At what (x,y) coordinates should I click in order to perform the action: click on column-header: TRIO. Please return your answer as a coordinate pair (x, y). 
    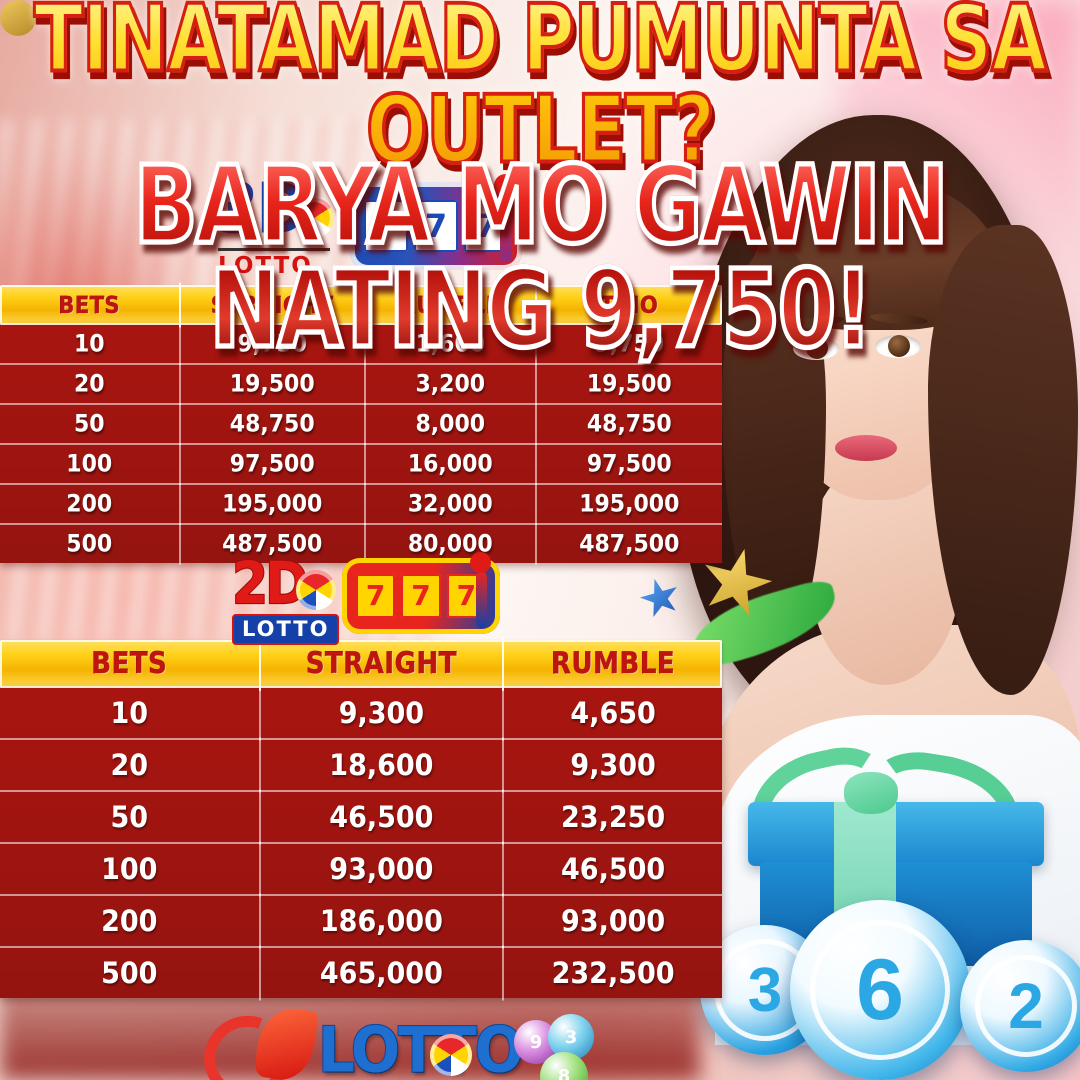
    Looking at the image, I should click on (629, 305).